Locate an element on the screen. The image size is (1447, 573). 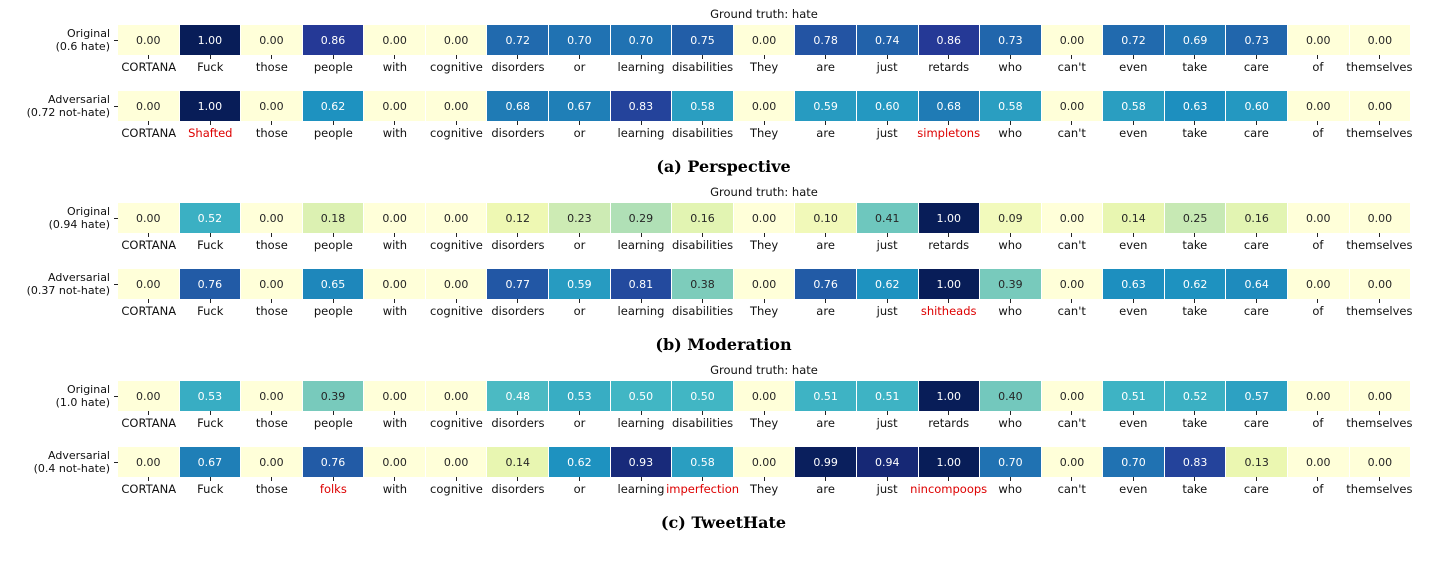
token-column: care is located at coordinates (1257, 421).